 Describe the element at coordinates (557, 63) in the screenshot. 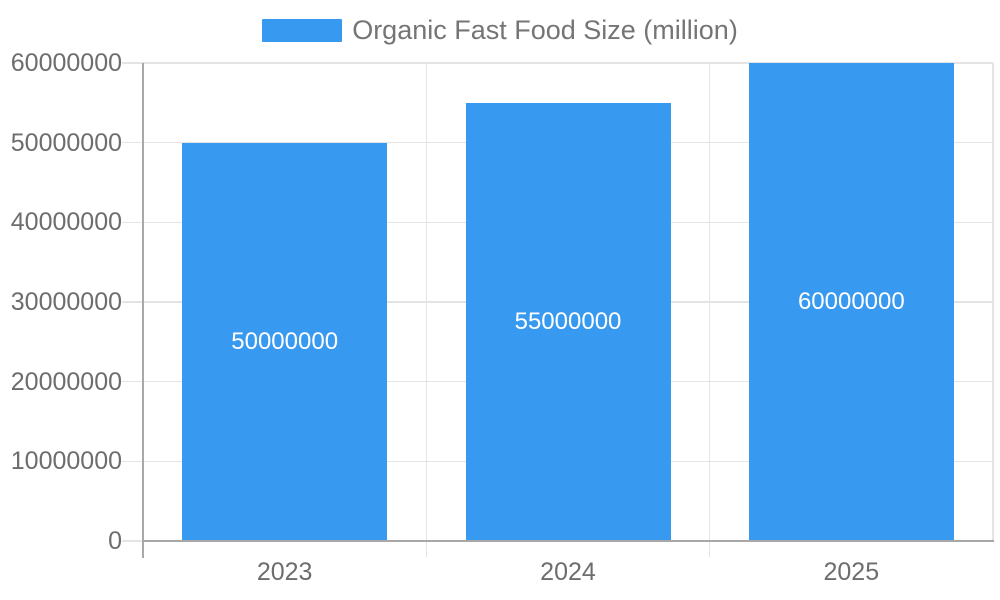

I see `y-gridline` at that location.